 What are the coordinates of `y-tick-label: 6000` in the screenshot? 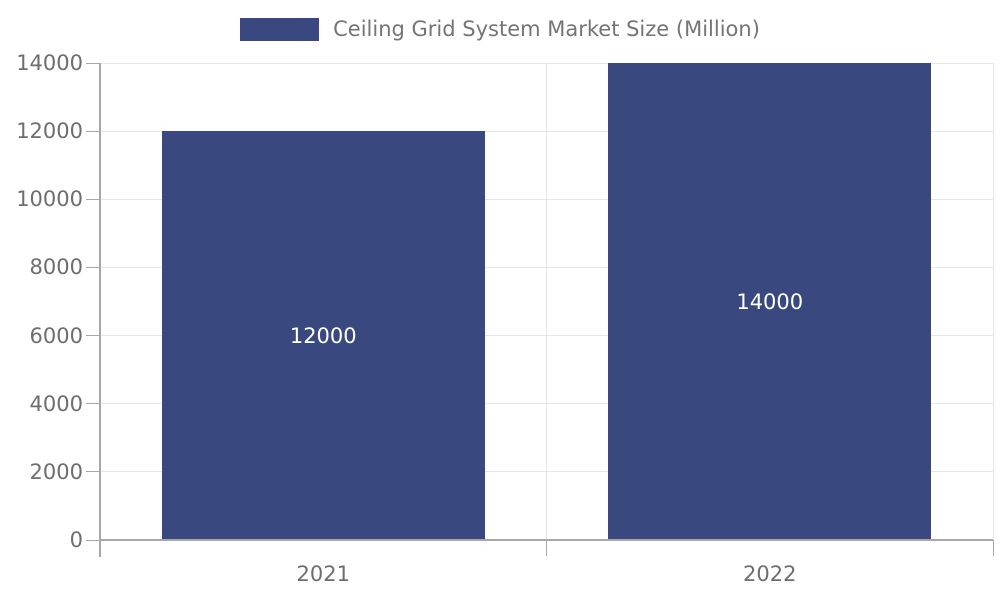 It's located at (56, 335).